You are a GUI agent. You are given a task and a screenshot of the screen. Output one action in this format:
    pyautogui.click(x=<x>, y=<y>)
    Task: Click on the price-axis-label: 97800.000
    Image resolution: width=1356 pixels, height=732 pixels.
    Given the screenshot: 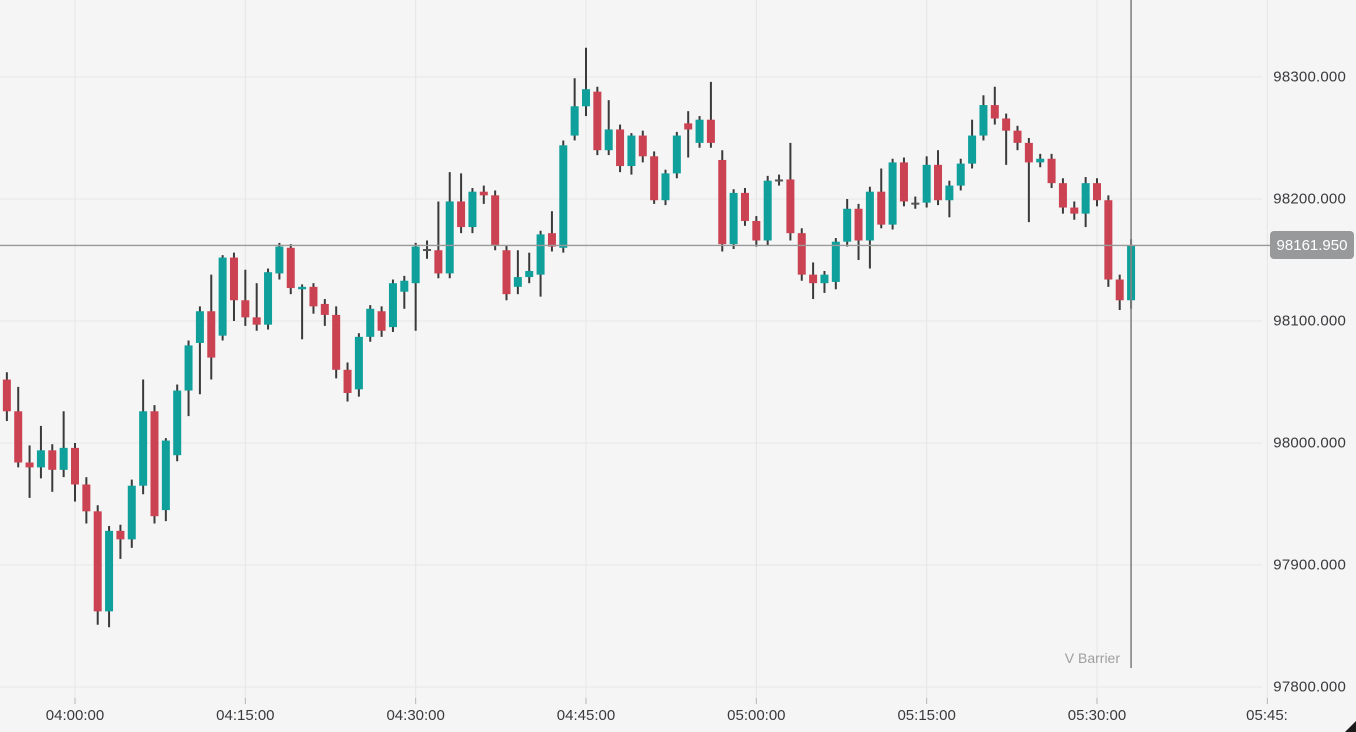 What is the action you would take?
    pyautogui.click(x=1309, y=687)
    